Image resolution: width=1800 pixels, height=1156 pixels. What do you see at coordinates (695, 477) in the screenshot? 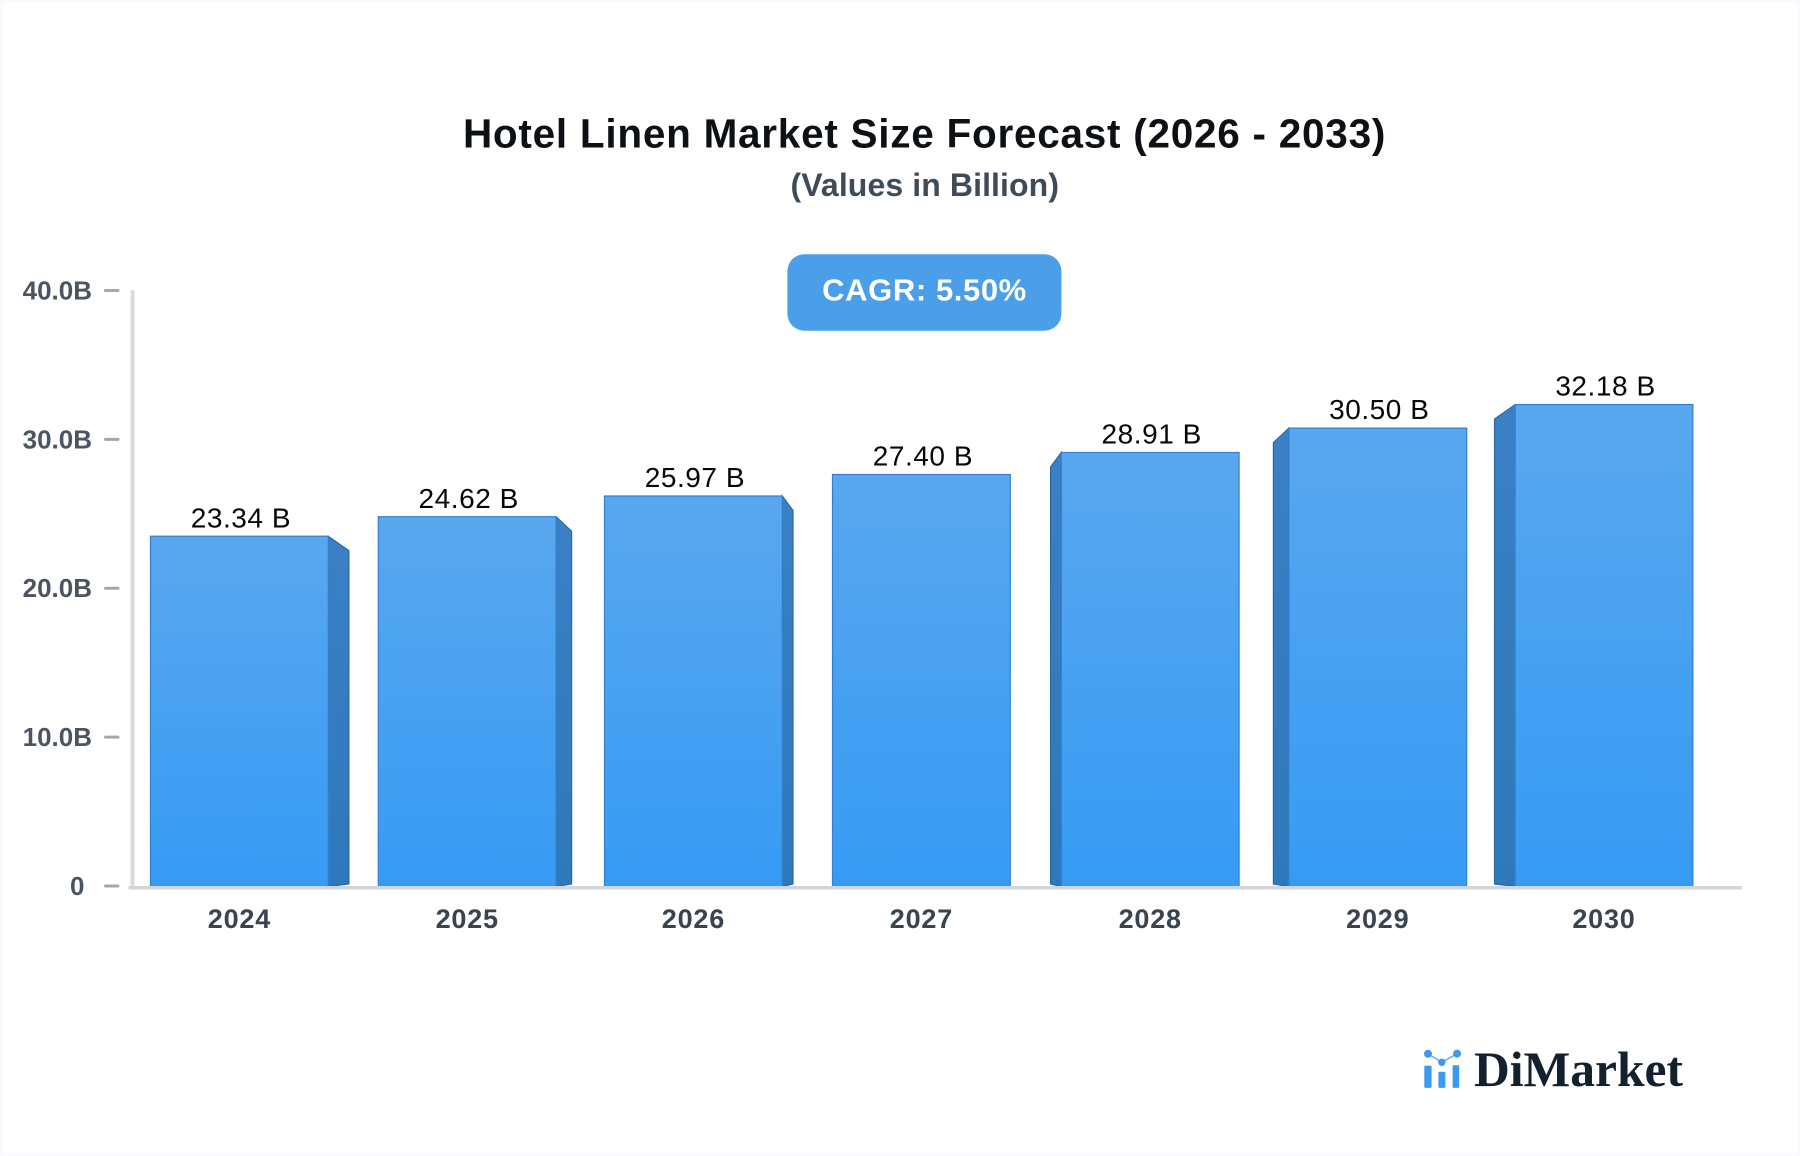
I see `svg-text: 25.97 B` at bounding box center [695, 477].